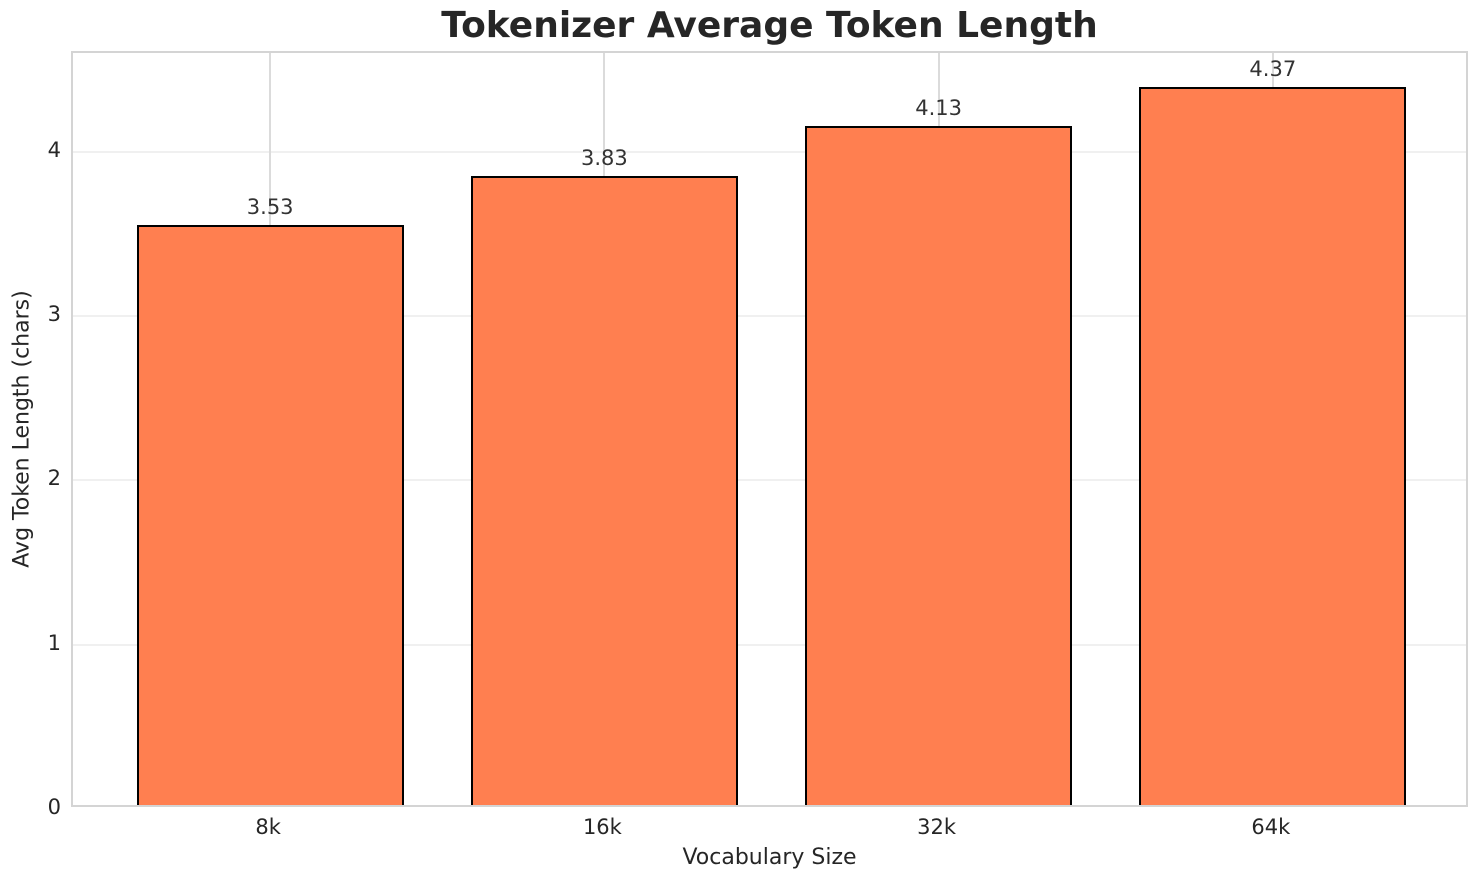 This screenshot has width=1483, height=885. Describe the element at coordinates (769, 25) in the screenshot. I see `chart-title: Tokenizer Average Token Length` at that location.